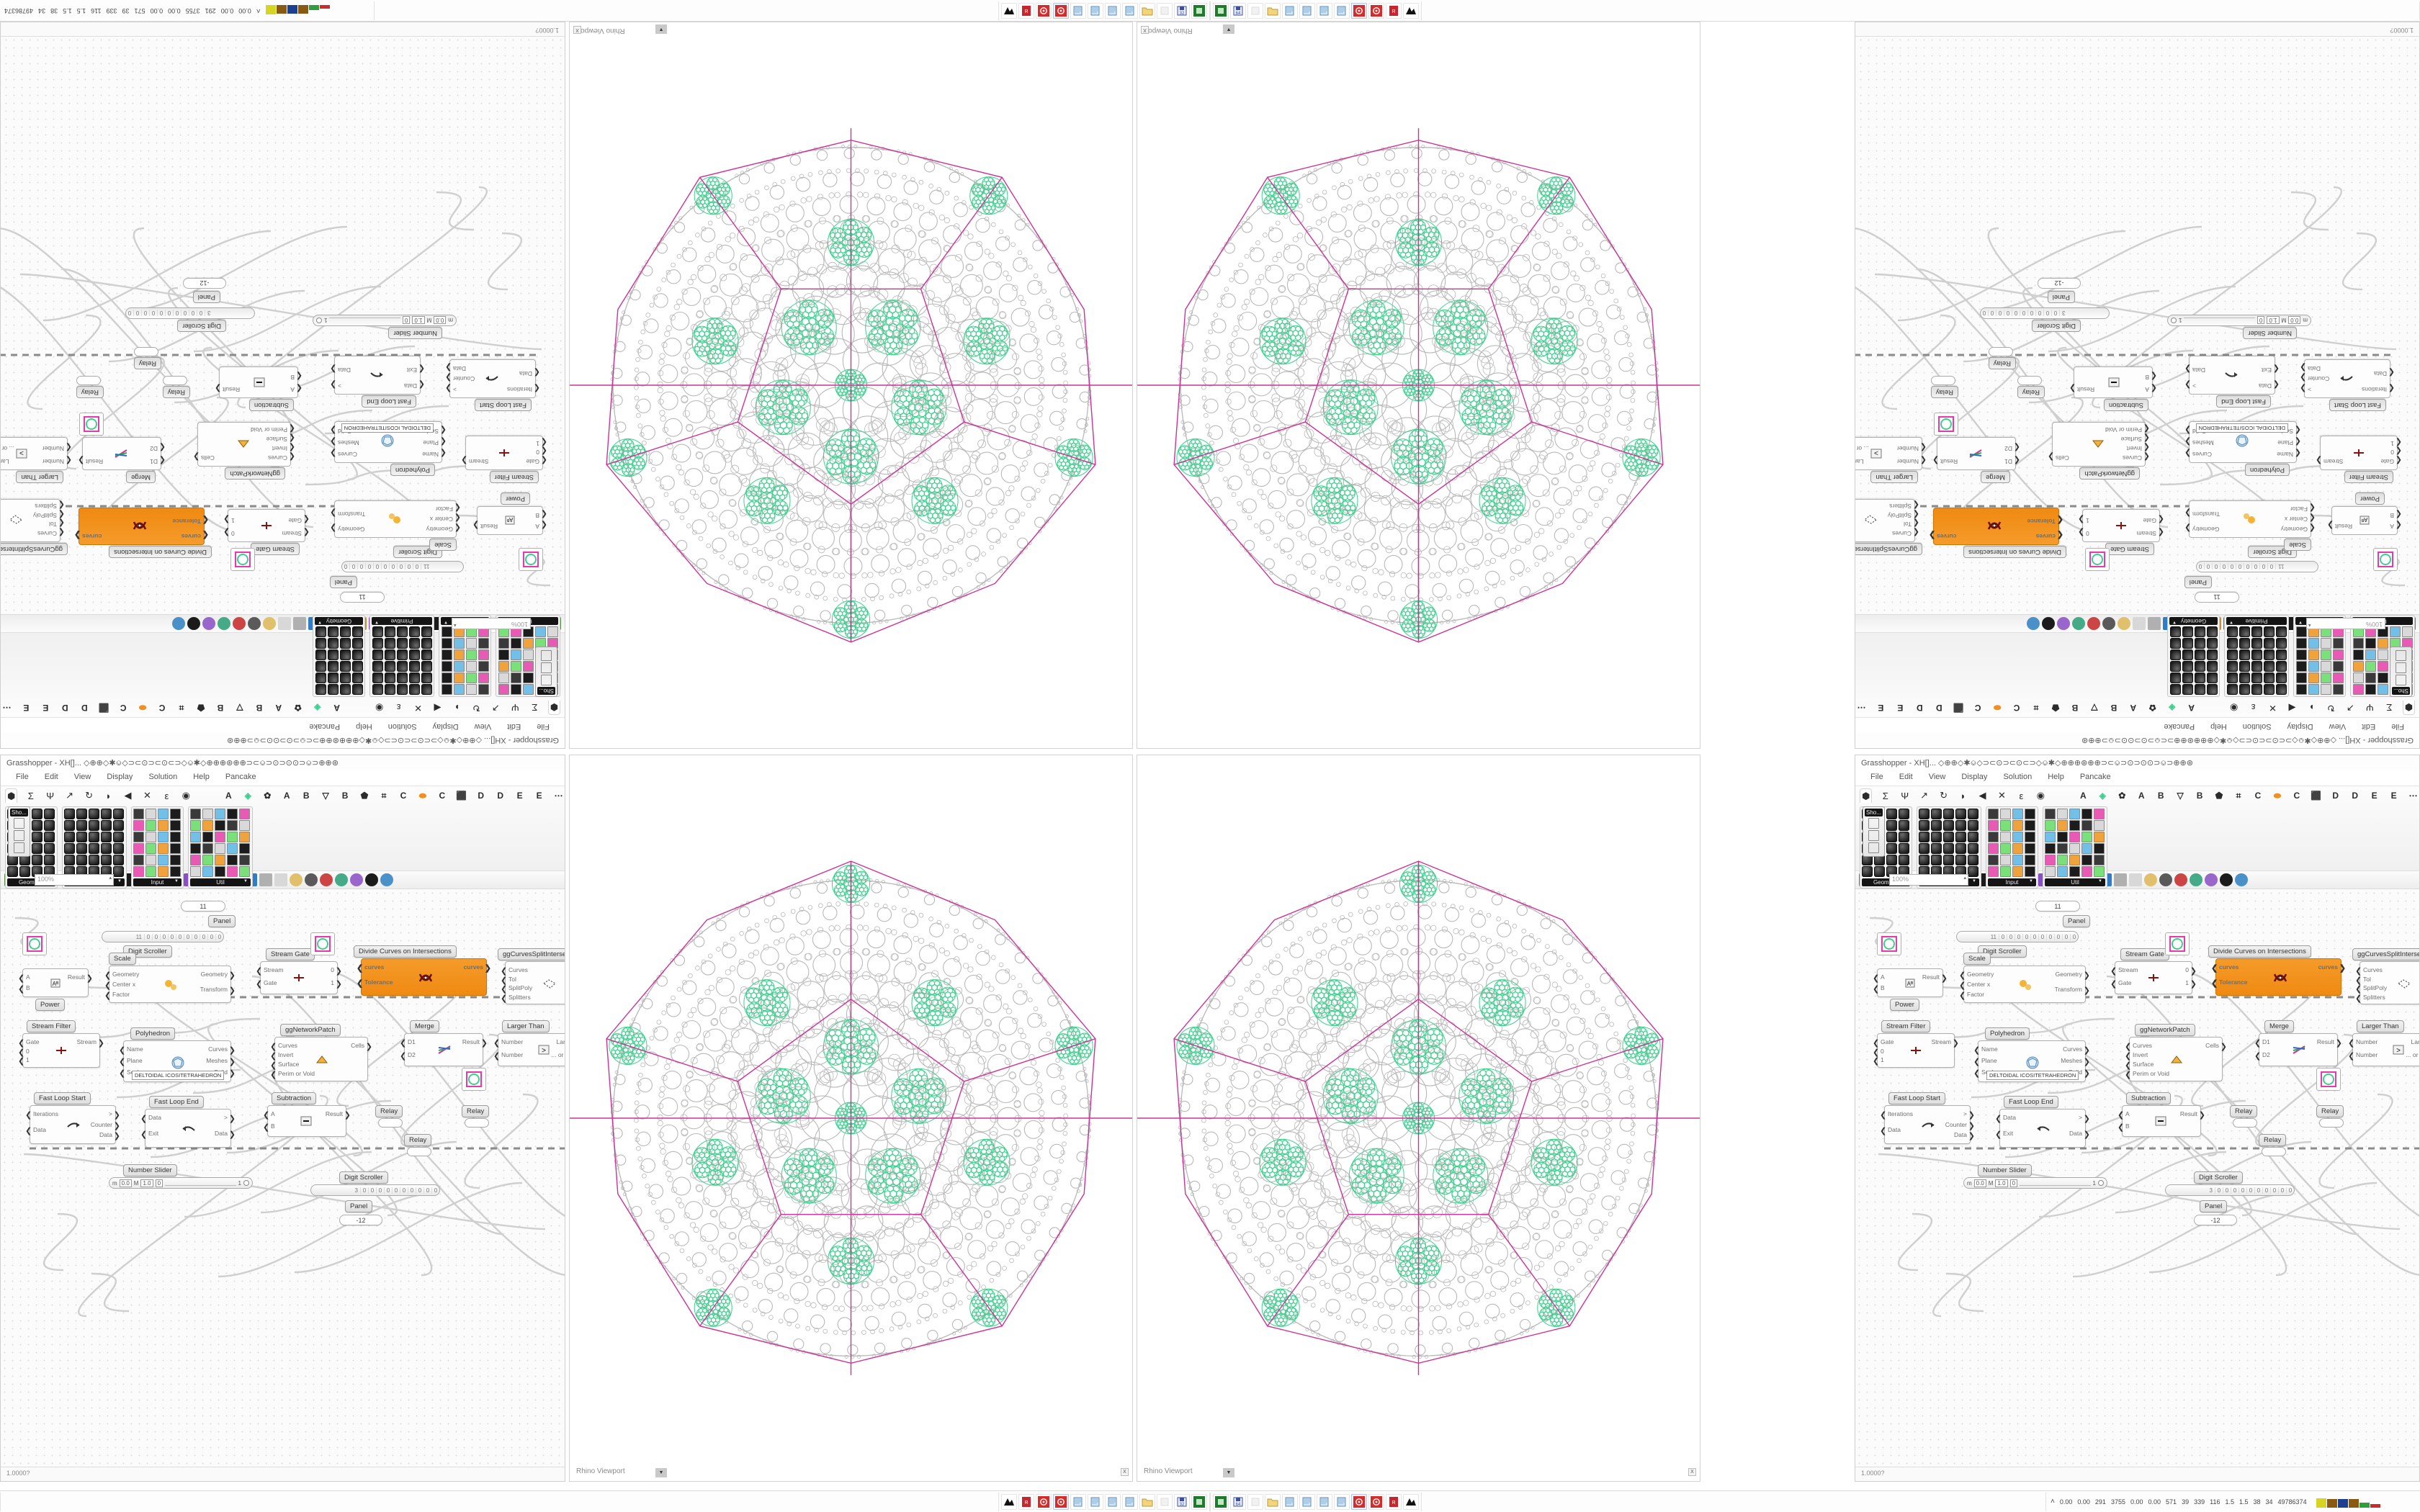 Image resolution: width=2420 pixels, height=1512 pixels. I want to click on ribbon-letter-tab: A, so click(2141, 796).